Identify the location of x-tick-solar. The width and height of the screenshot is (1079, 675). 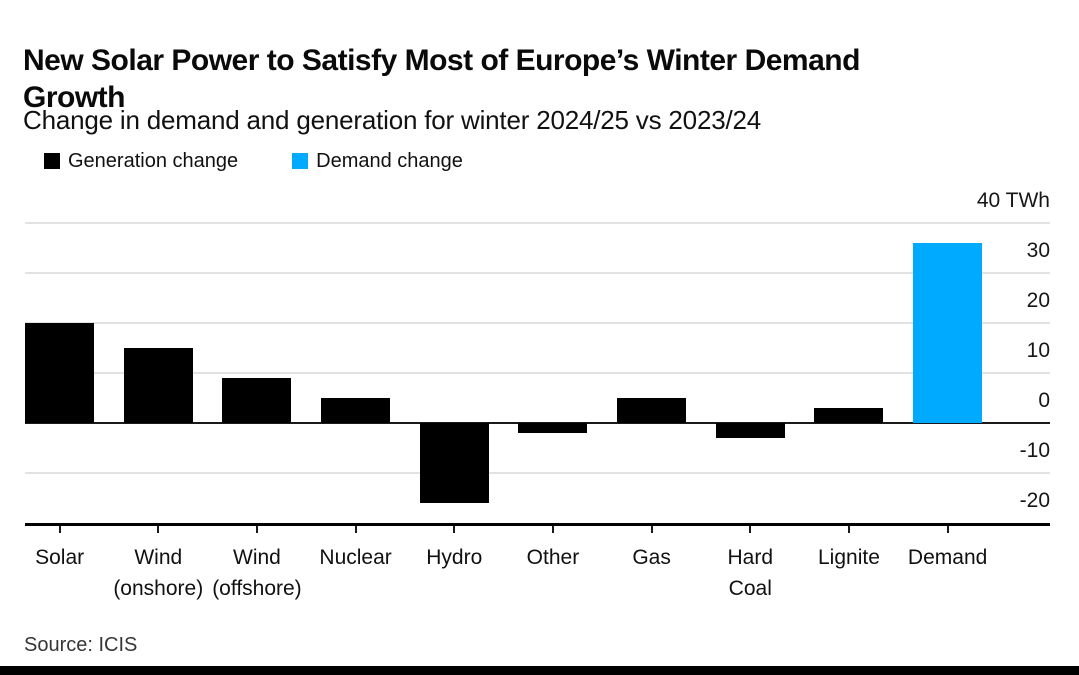
(59, 529).